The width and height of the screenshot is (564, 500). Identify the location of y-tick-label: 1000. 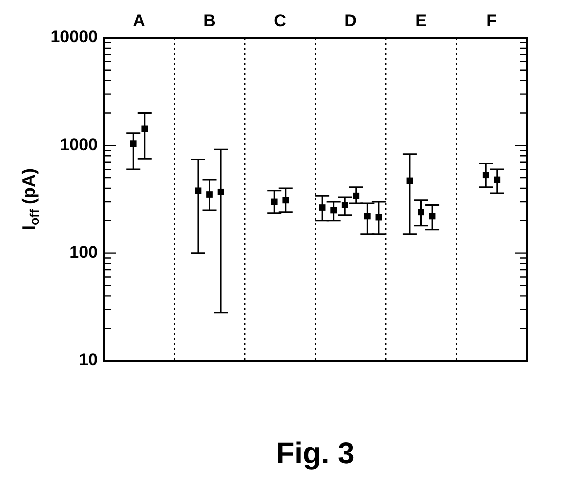
(79, 144).